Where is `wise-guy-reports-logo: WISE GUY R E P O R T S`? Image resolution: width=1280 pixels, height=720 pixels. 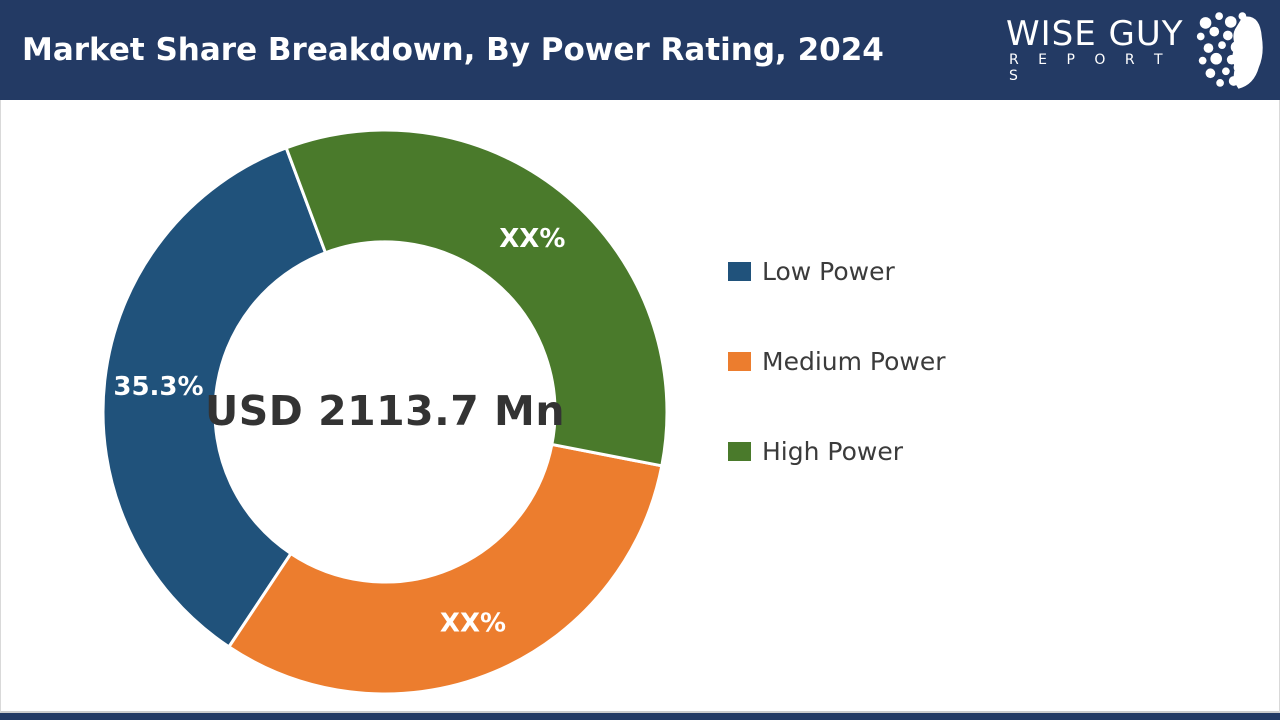 wise-guy-reports-logo: WISE GUY R E P O R T S is located at coordinates (1135, 50).